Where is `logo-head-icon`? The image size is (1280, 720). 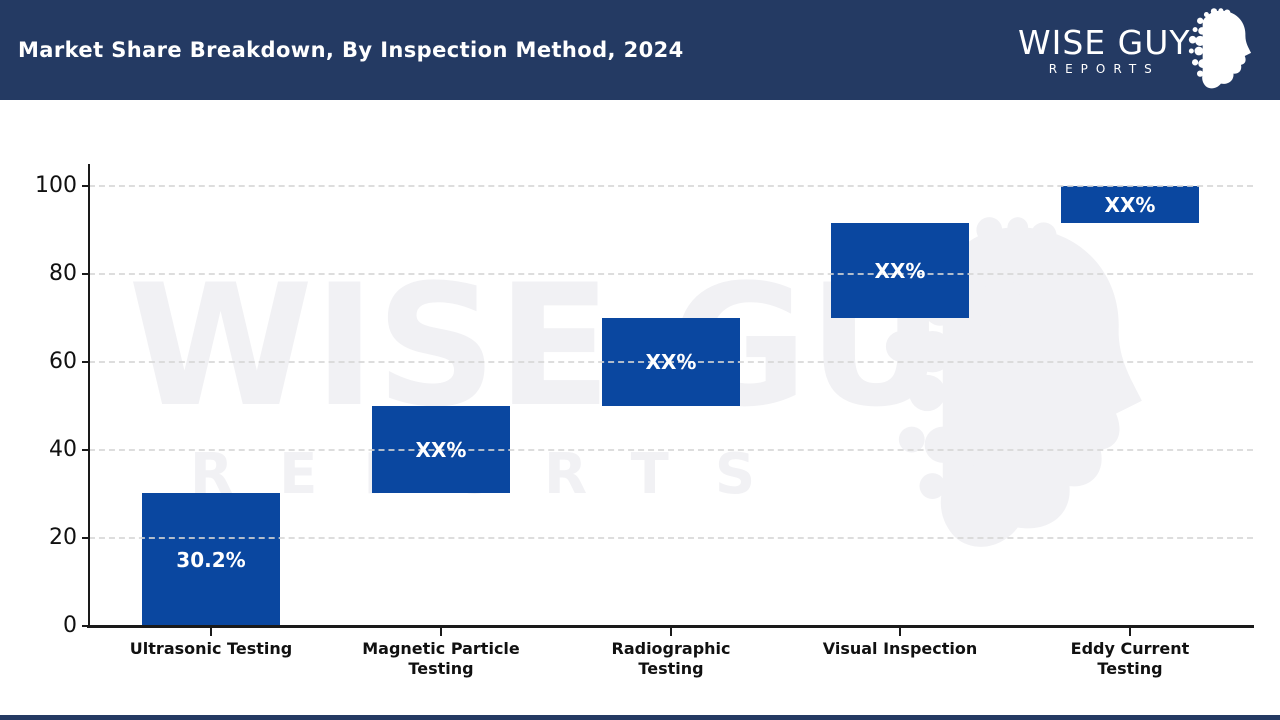
logo-head-icon is located at coordinates (1219, 48).